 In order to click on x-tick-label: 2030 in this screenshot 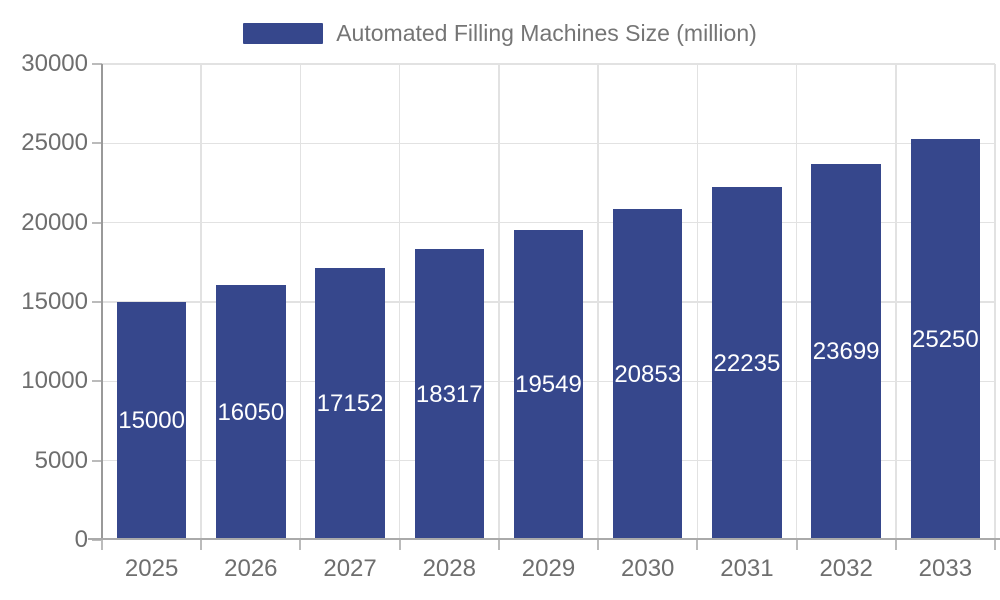, I will do `click(648, 568)`.